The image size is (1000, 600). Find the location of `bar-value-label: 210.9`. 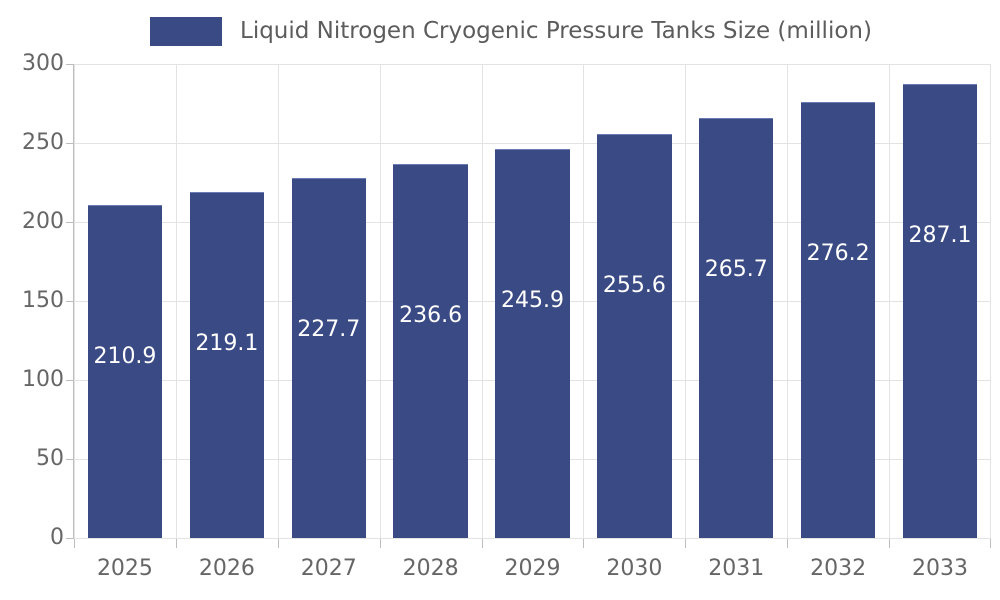

bar-value-label: 210.9 is located at coordinates (125, 356).